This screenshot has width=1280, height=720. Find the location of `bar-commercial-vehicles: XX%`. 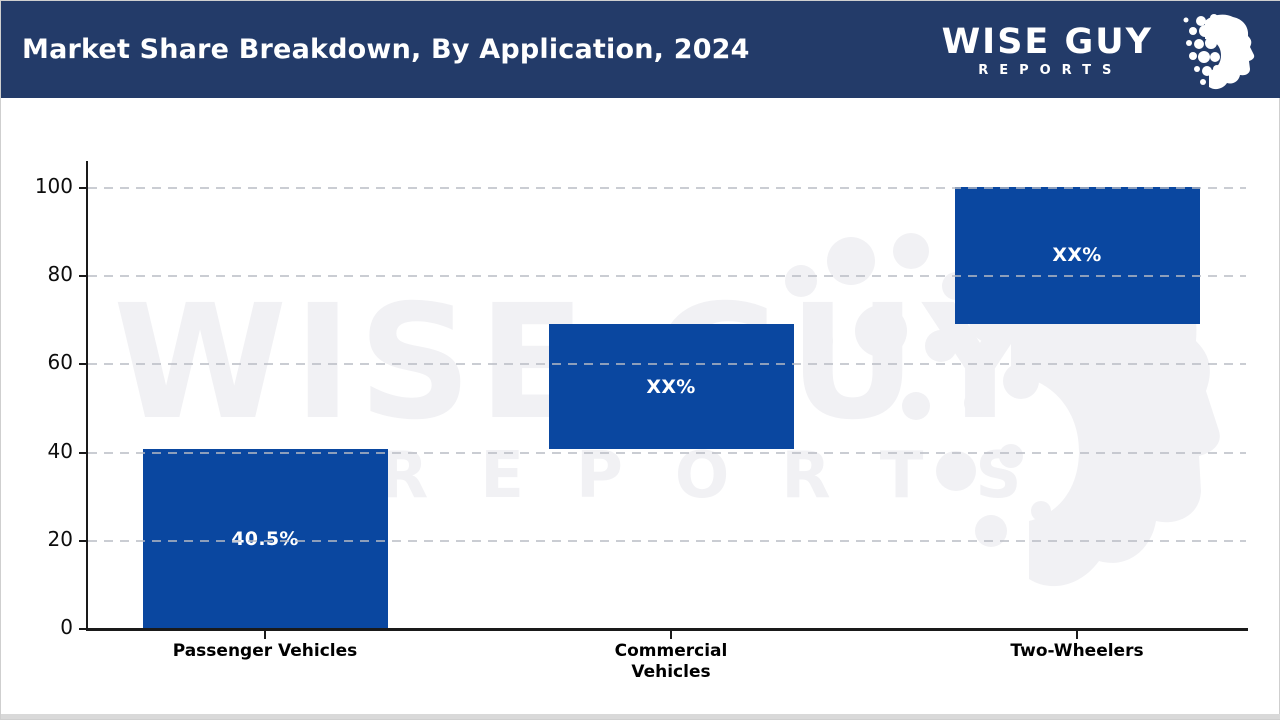

bar-commercial-vehicles: XX% is located at coordinates (671, 386).